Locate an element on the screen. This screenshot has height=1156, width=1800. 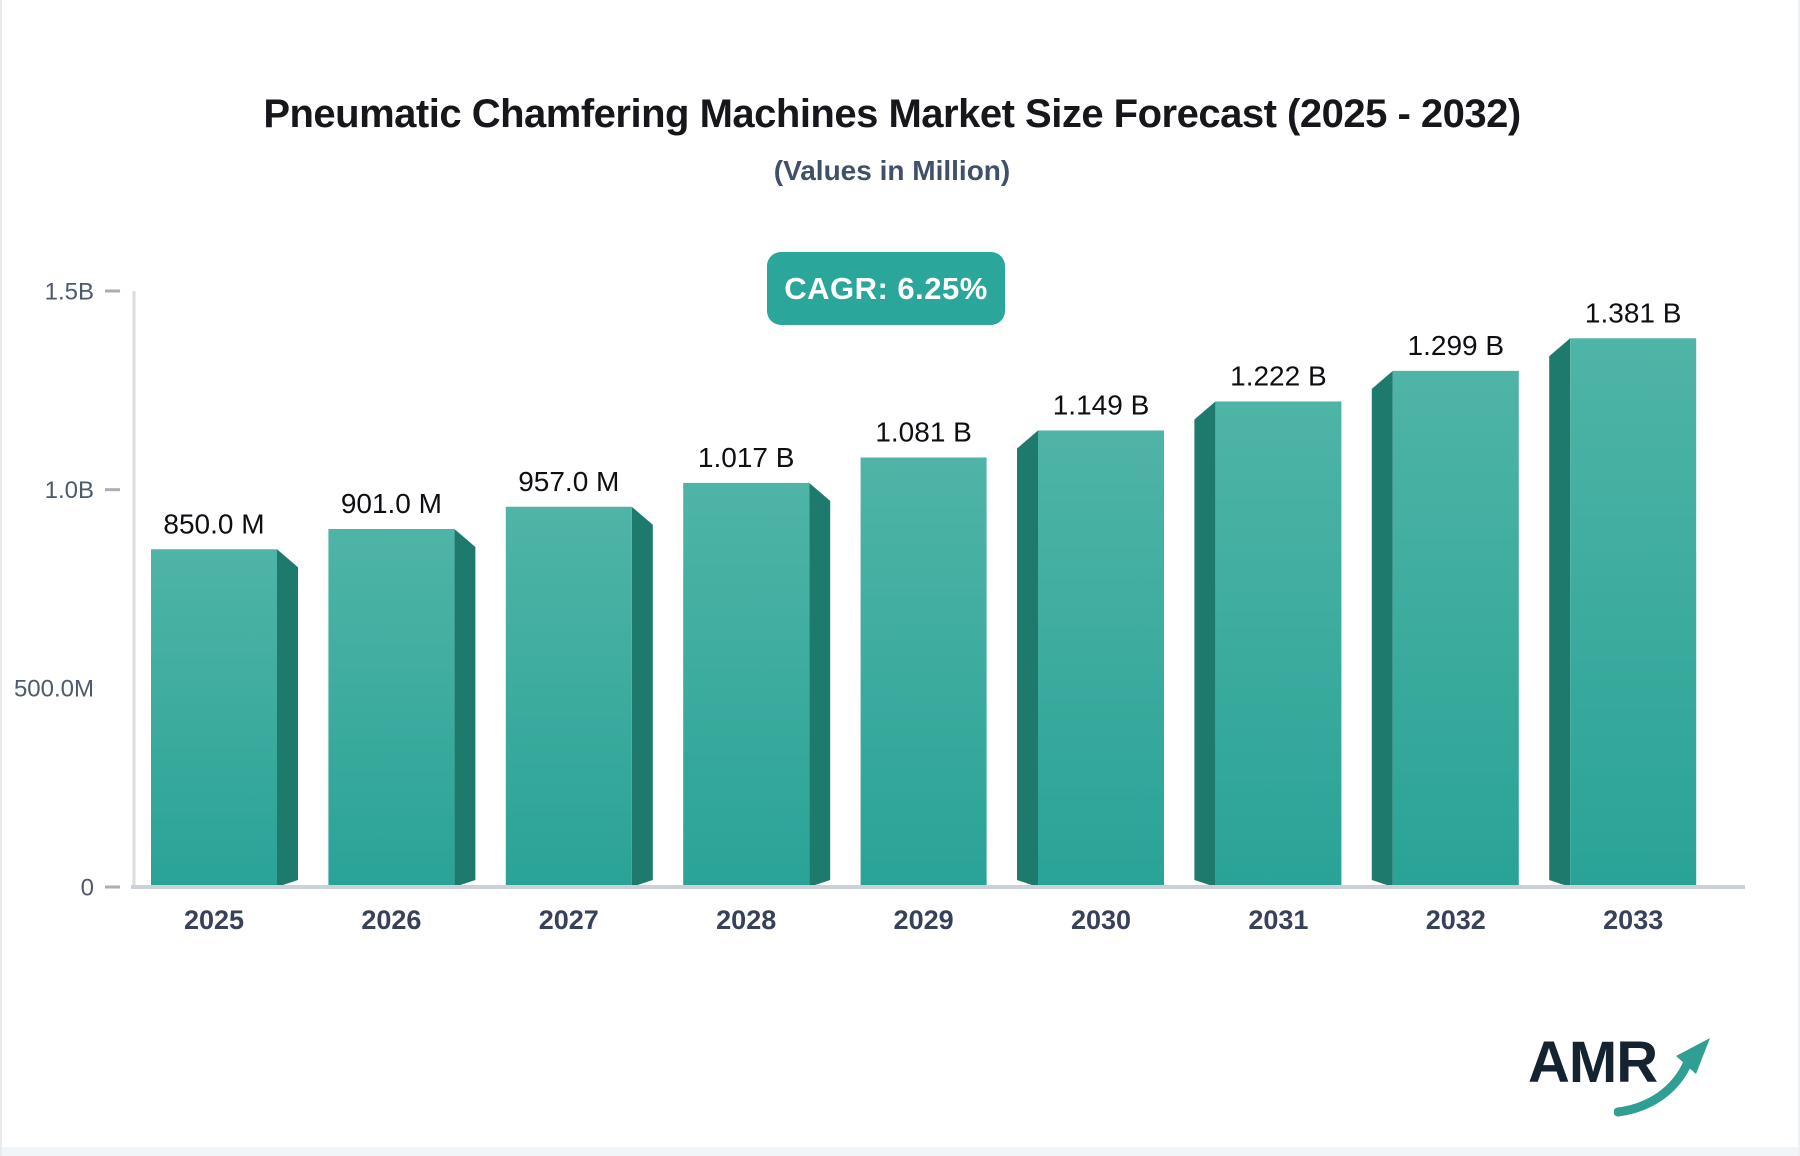
bar-group-2031: 1.222 B 2031 is located at coordinates (1268, 647).